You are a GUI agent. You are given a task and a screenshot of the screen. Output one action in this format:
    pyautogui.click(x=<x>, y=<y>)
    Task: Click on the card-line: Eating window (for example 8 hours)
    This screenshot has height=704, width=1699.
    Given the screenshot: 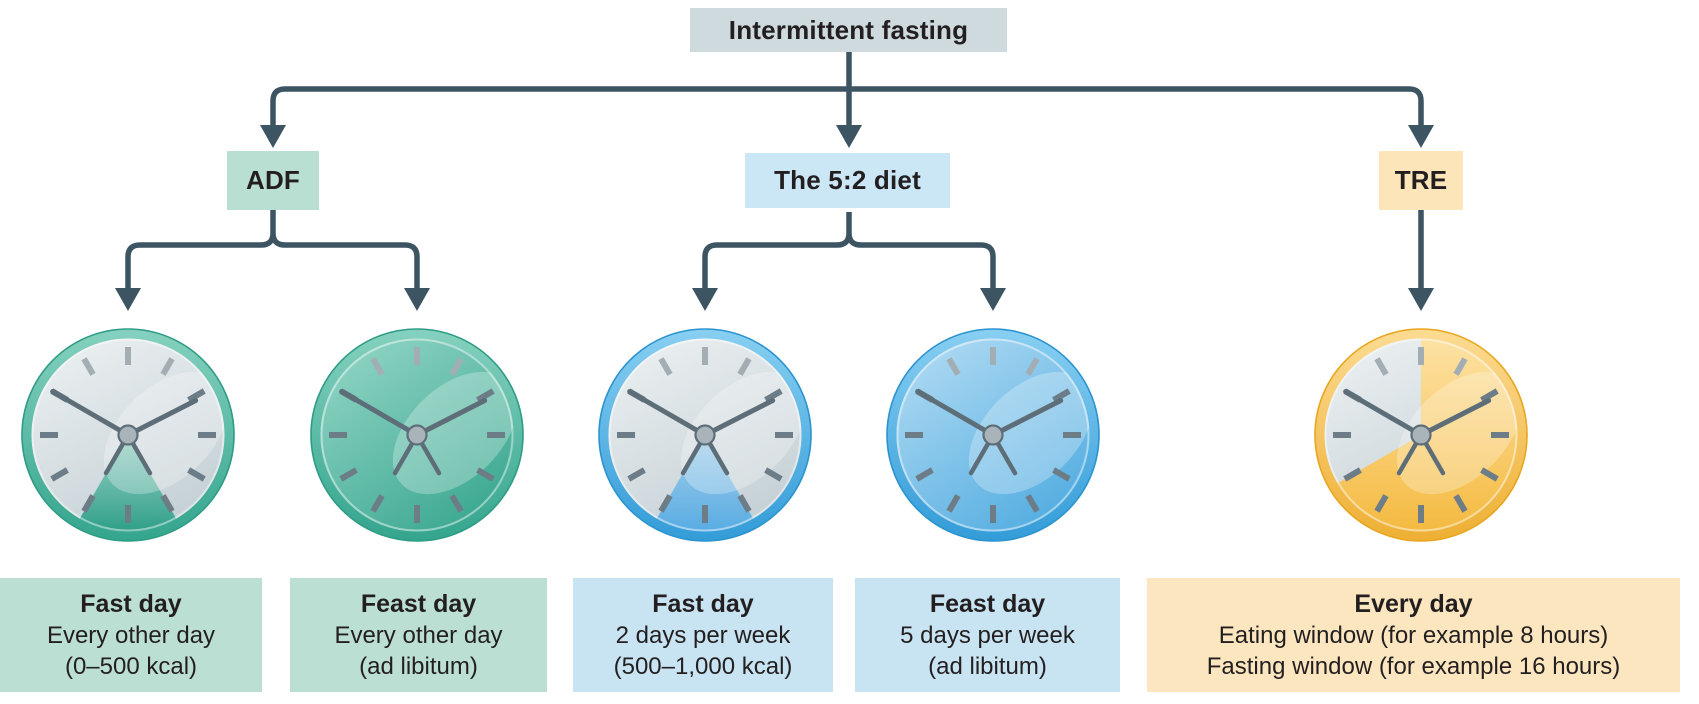 What is the action you would take?
    pyautogui.click(x=1413, y=635)
    